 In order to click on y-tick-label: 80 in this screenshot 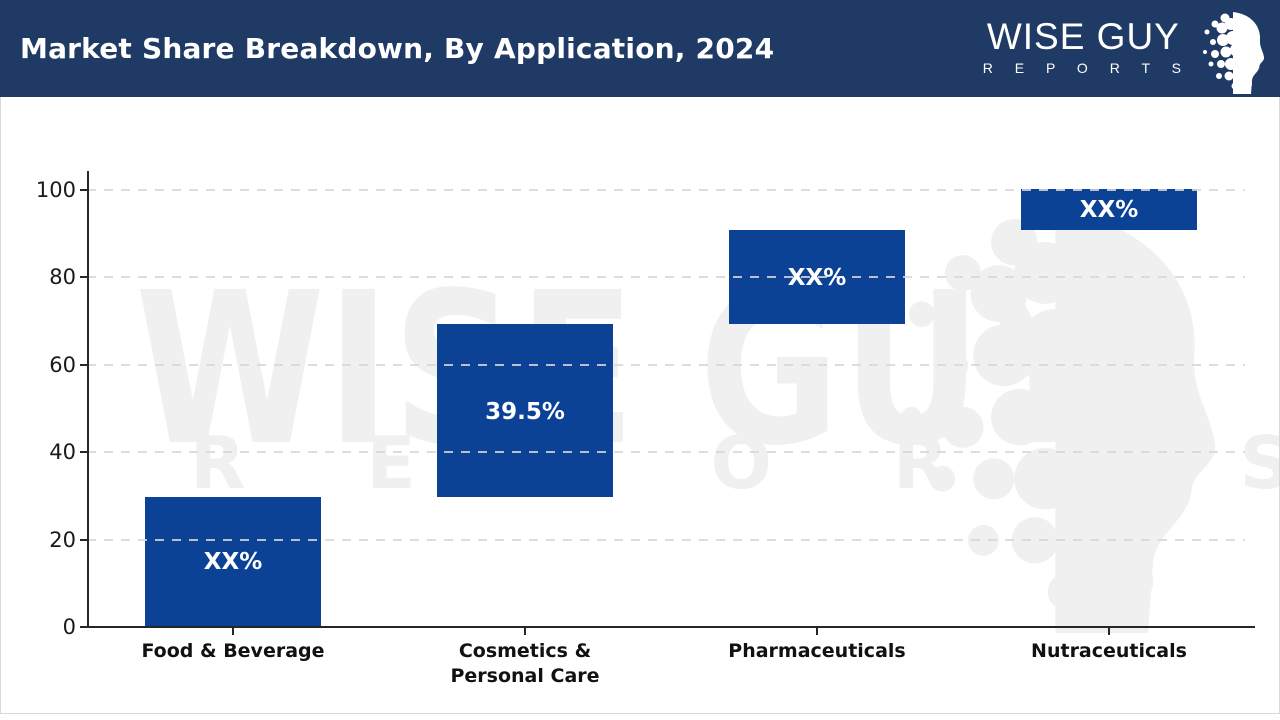, I will do `click(62, 277)`.